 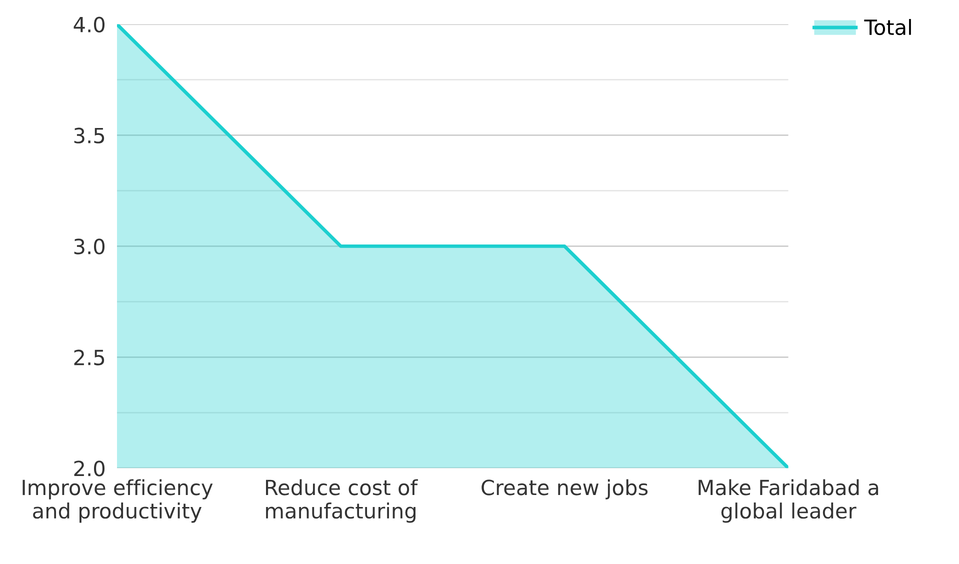 What do you see at coordinates (788, 501) in the screenshot?
I see `x-tick-label: Make Faridabad a global leader` at bounding box center [788, 501].